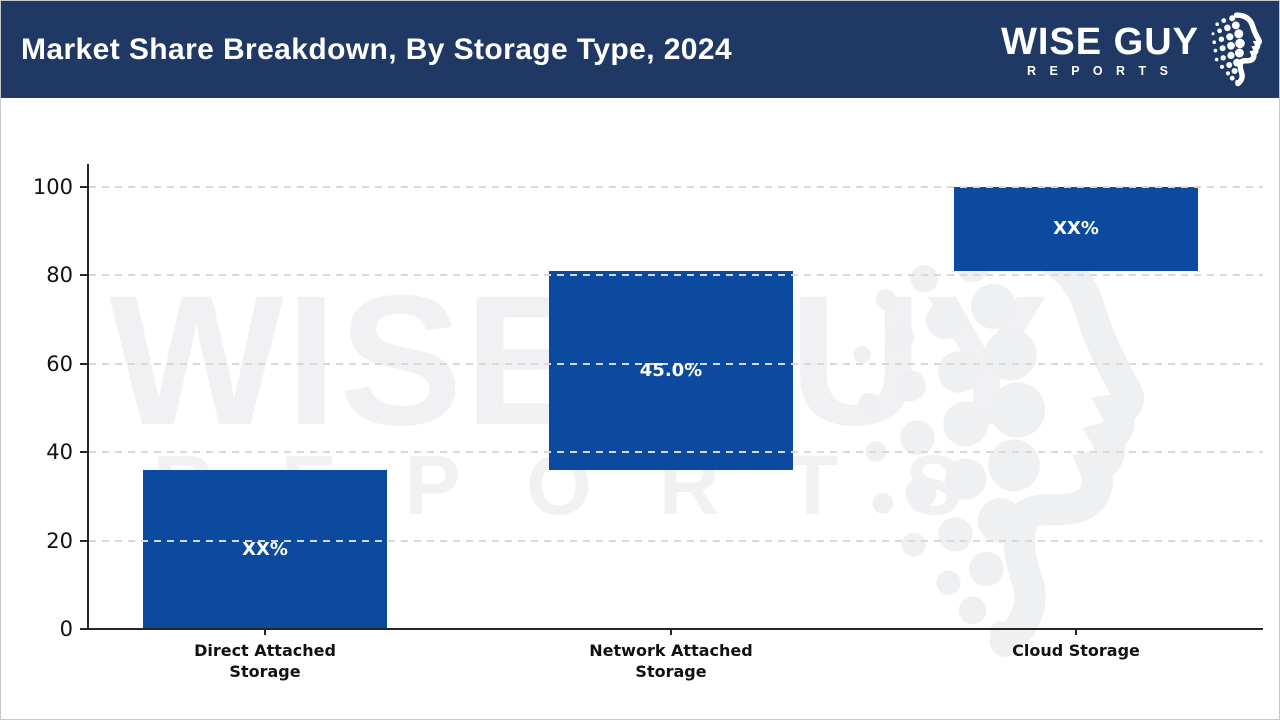 This screenshot has height=720, width=1280. I want to click on y-tick-label: 40, so click(59, 452).